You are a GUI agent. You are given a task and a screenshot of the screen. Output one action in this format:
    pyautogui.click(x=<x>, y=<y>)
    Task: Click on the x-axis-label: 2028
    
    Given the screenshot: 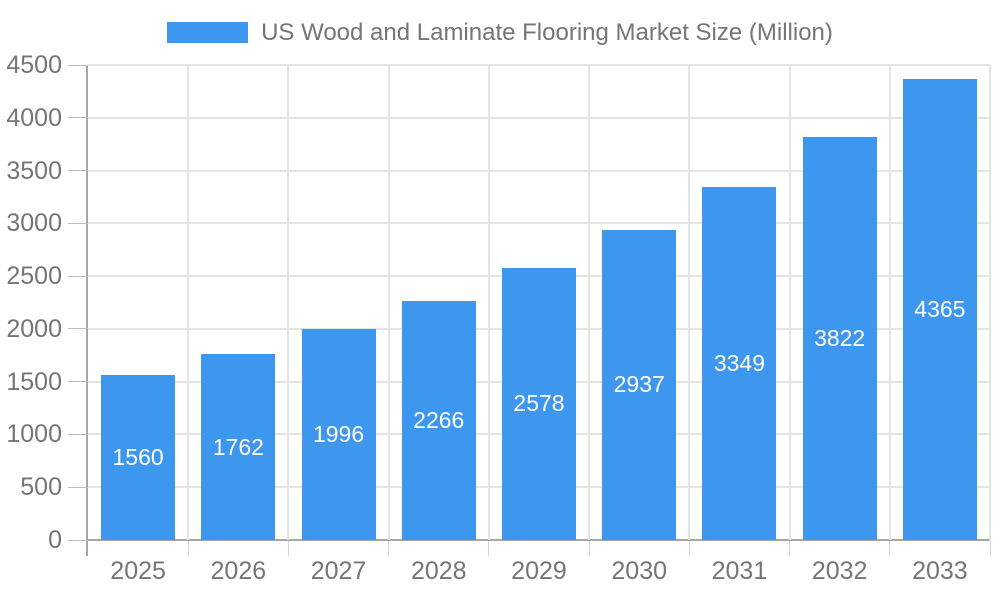 What is the action you would take?
    pyautogui.click(x=438, y=571)
    